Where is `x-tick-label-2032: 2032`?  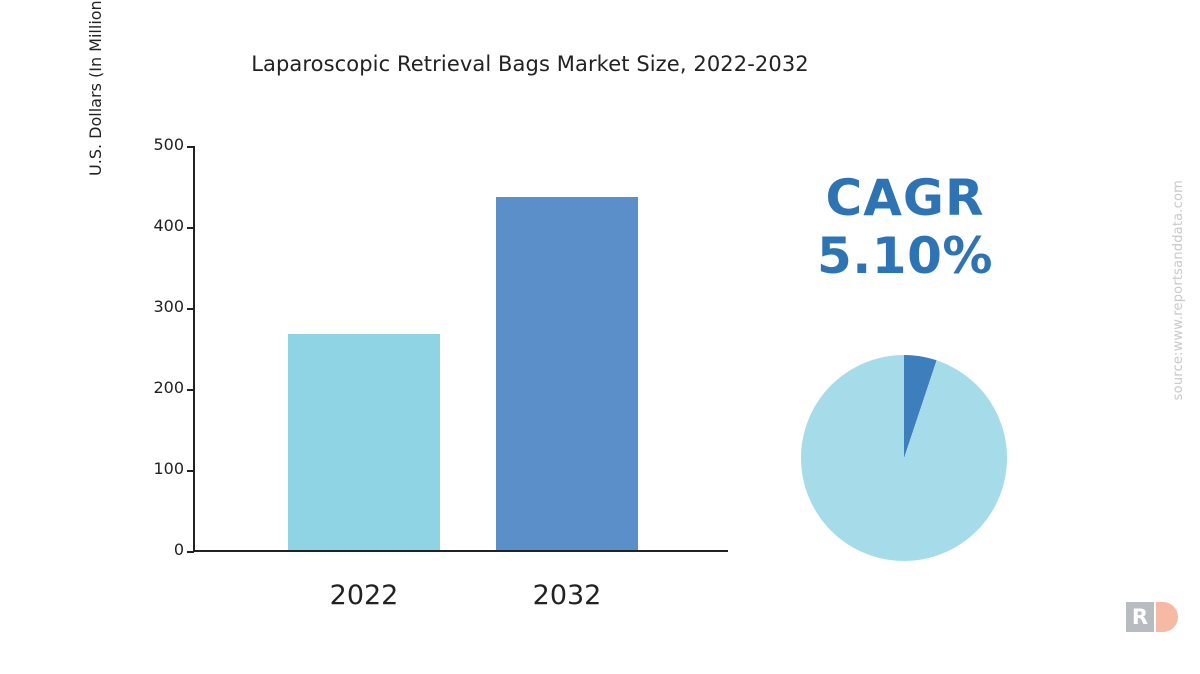
x-tick-label-2032: 2032 is located at coordinates (567, 595).